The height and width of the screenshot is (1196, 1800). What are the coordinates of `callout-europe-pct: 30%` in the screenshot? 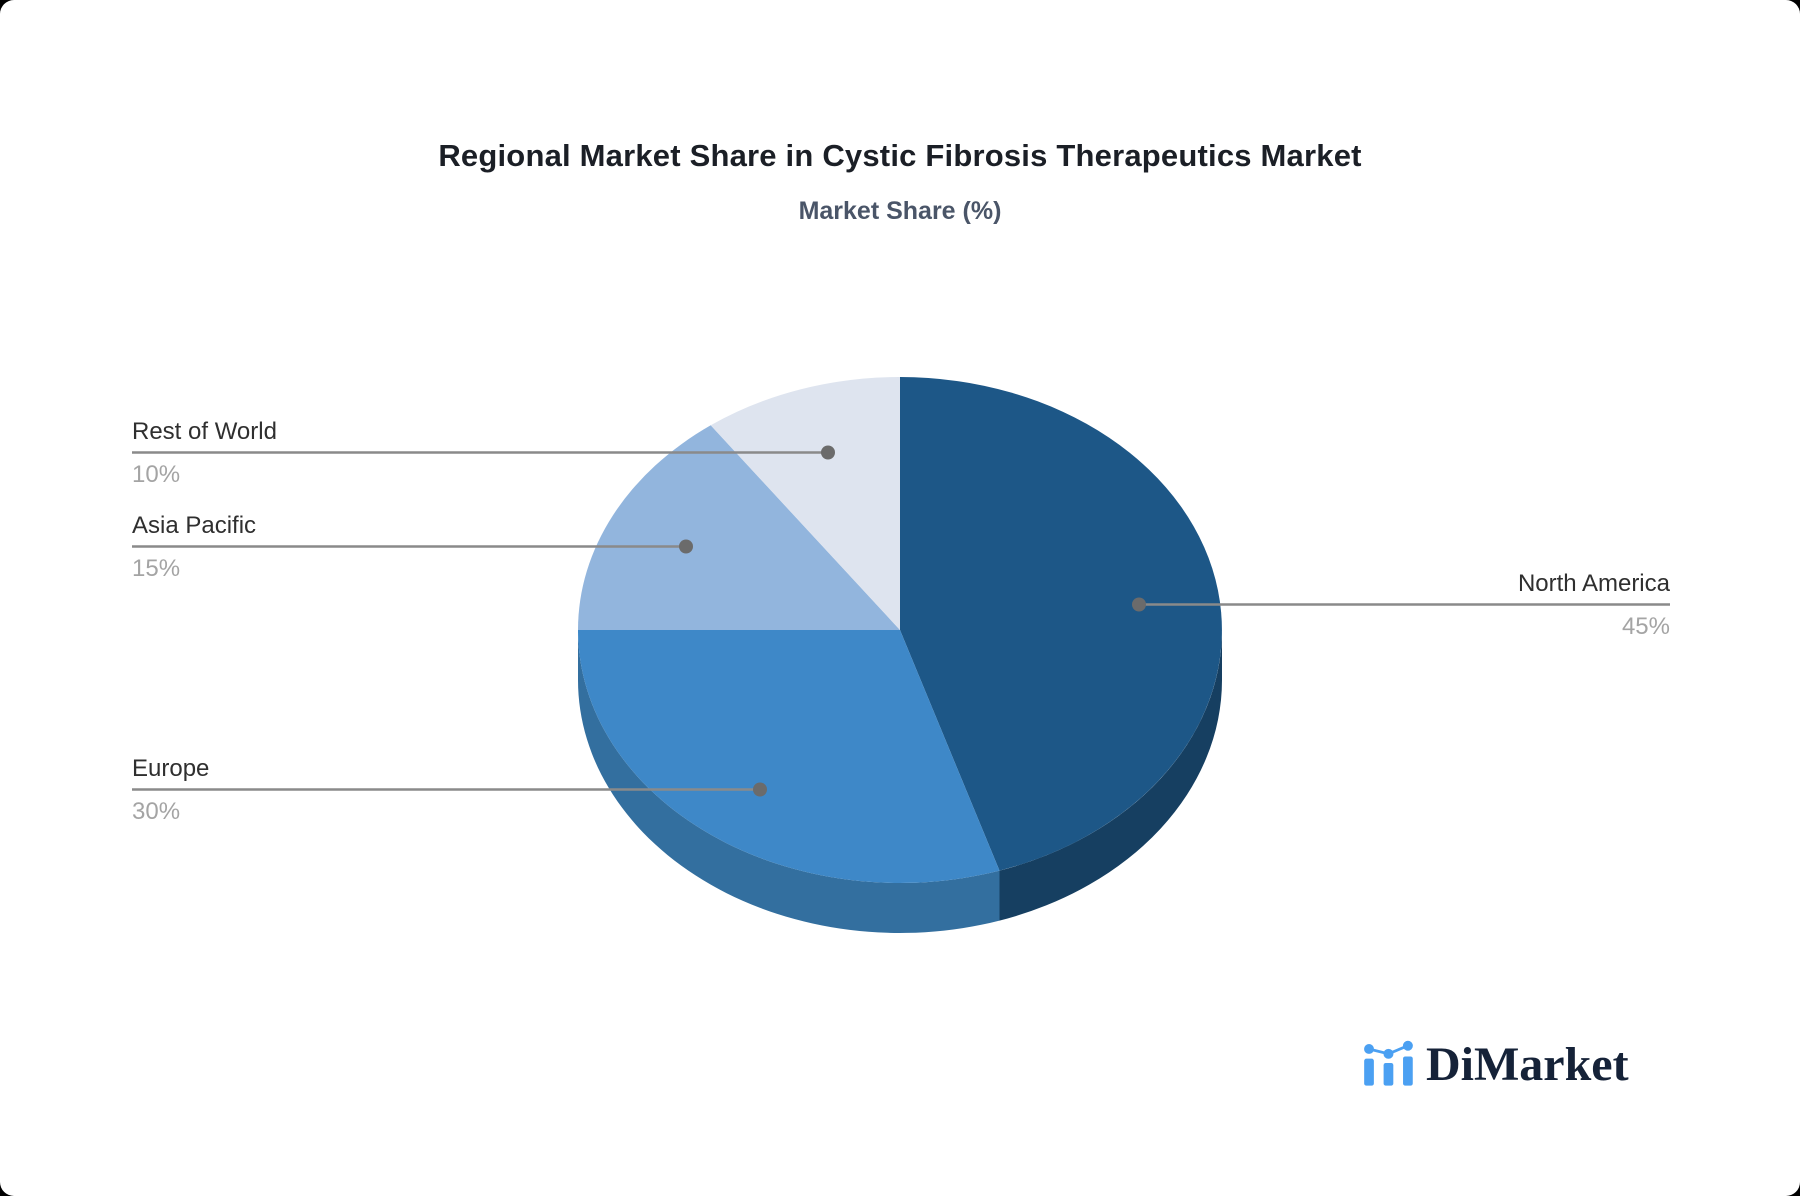 It's located at (156, 812).